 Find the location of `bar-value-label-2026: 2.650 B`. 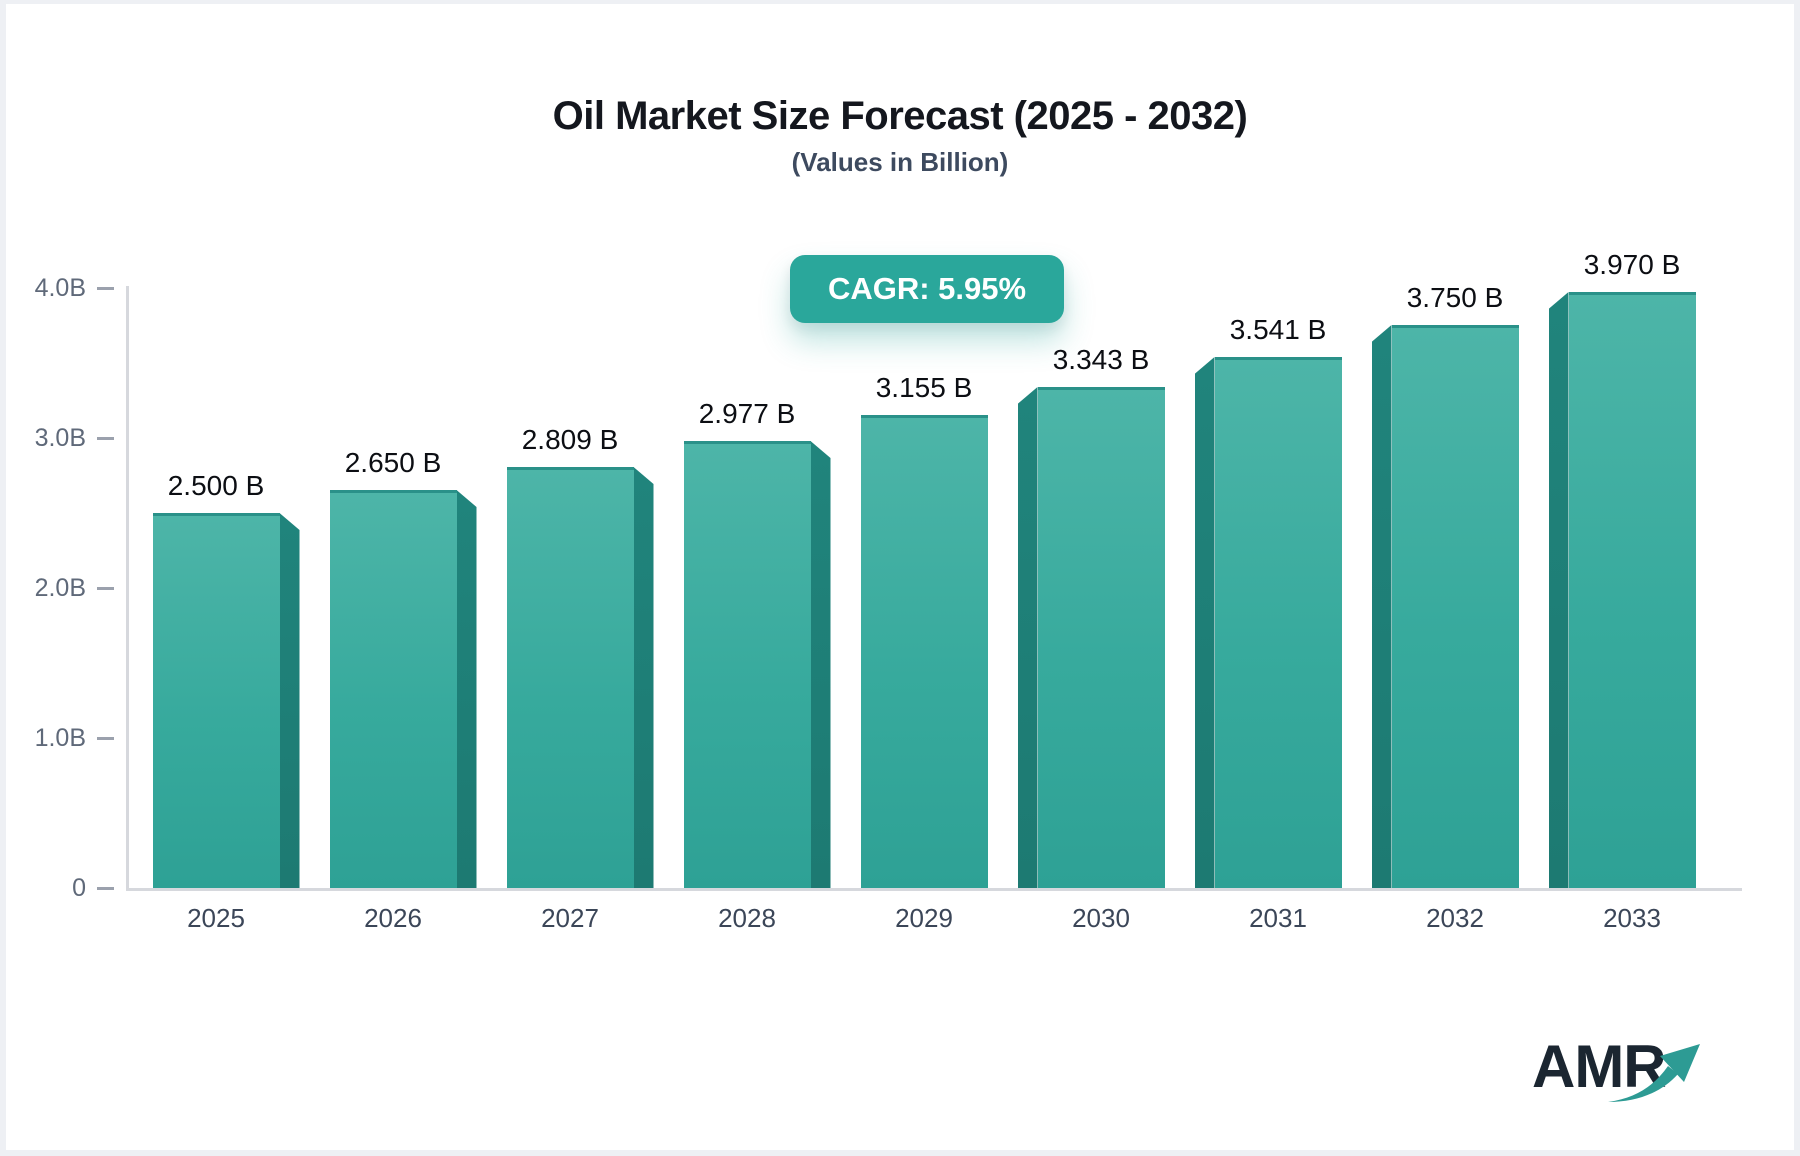

bar-value-label-2026: 2.650 B is located at coordinates (393, 462).